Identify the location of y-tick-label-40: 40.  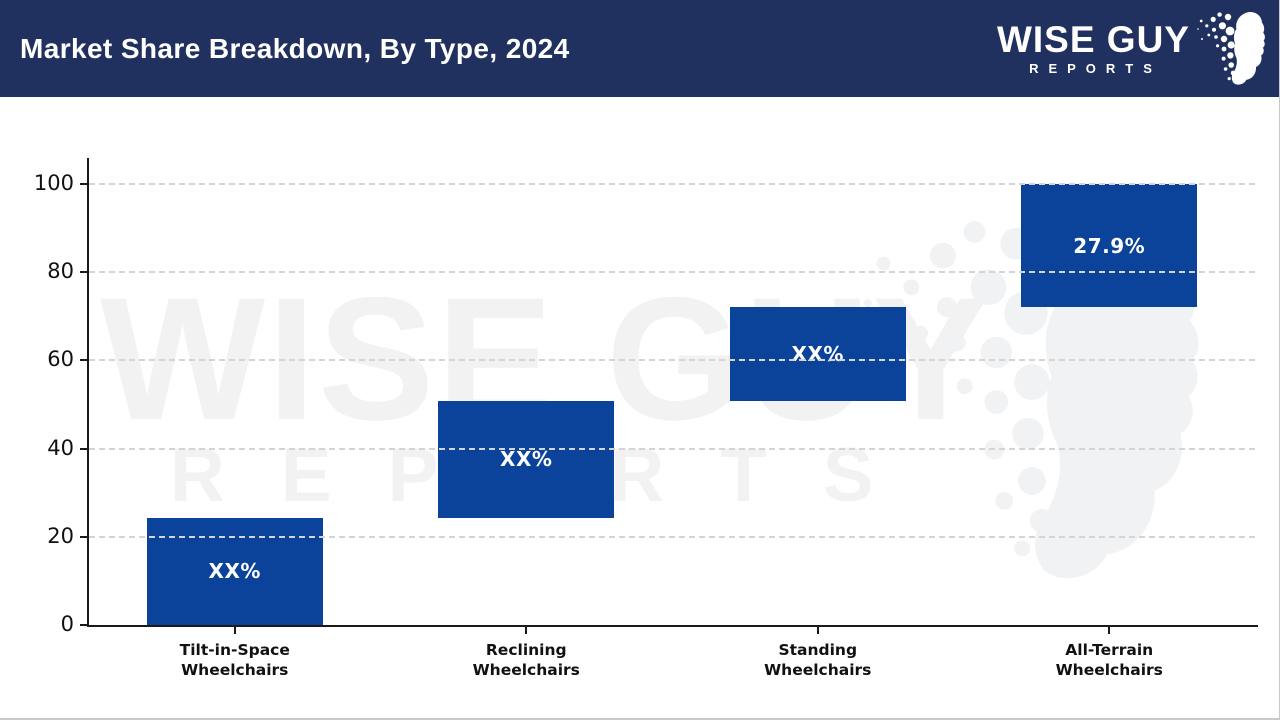
(60, 447).